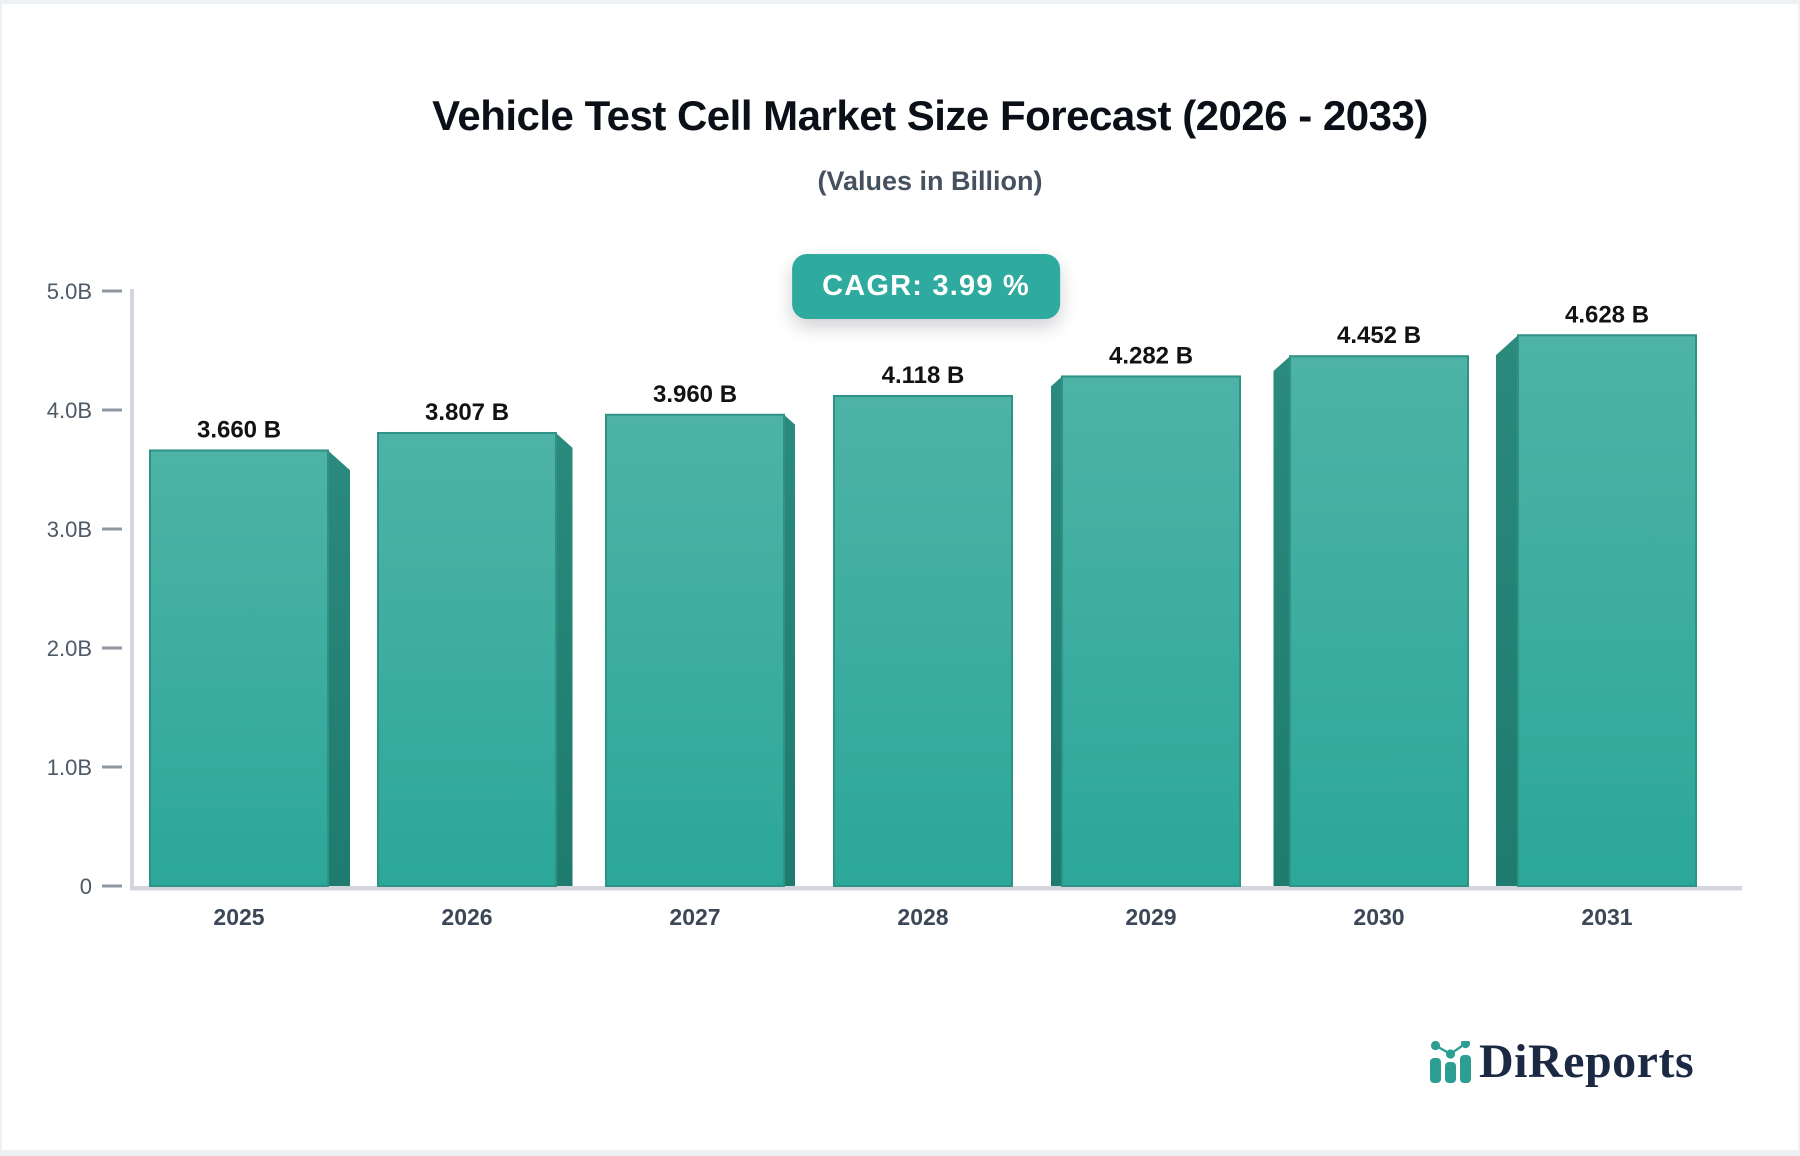 The width and height of the screenshot is (1800, 1156). What do you see at coordinates (239, 429) in the screenshot?
I see `value-label-2025: 3.660 B` at bounding box center [239, 429].